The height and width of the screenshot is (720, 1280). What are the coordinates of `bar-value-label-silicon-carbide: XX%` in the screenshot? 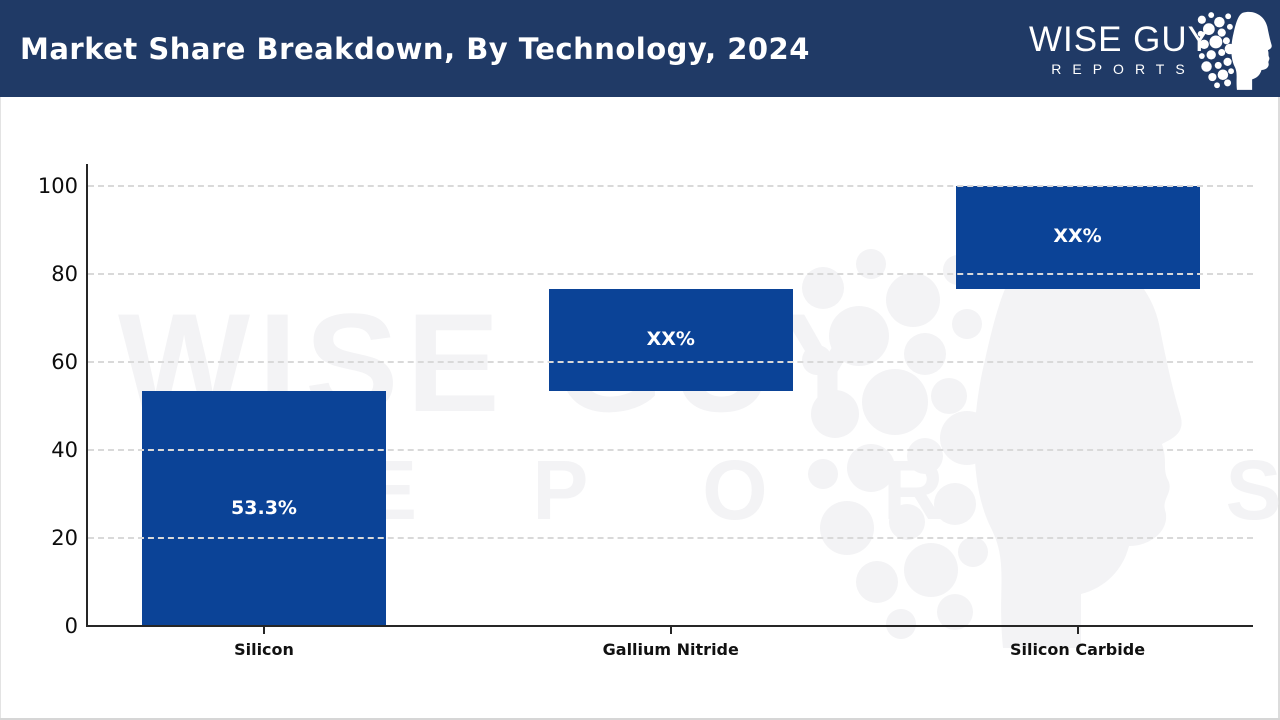 It's located at (1077, 236).